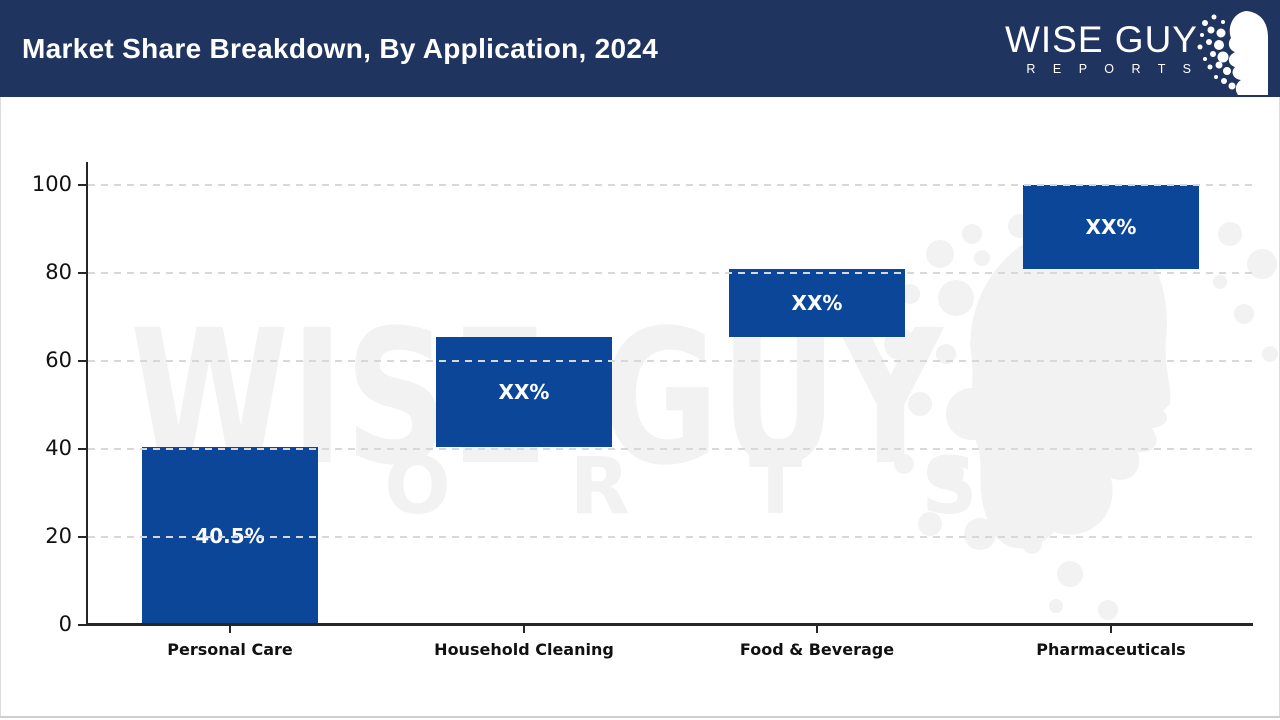 The height and width of the screenshot is (720, 1280). I want to click on y-tick-label: 0, so click(65, 624).